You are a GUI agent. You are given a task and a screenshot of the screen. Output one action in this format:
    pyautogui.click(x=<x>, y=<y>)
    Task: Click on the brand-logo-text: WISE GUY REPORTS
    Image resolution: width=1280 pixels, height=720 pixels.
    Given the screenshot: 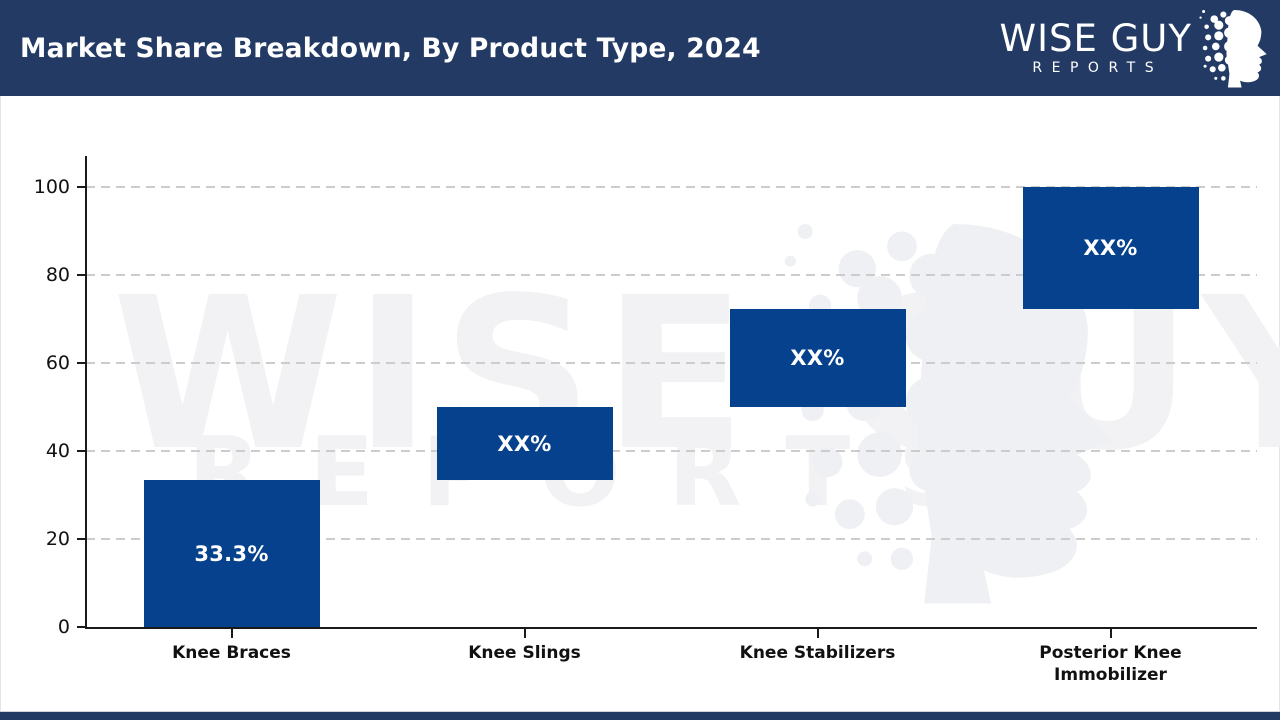 What is the action you would take?
    pyautogui.click(x=1095, y=46)
    